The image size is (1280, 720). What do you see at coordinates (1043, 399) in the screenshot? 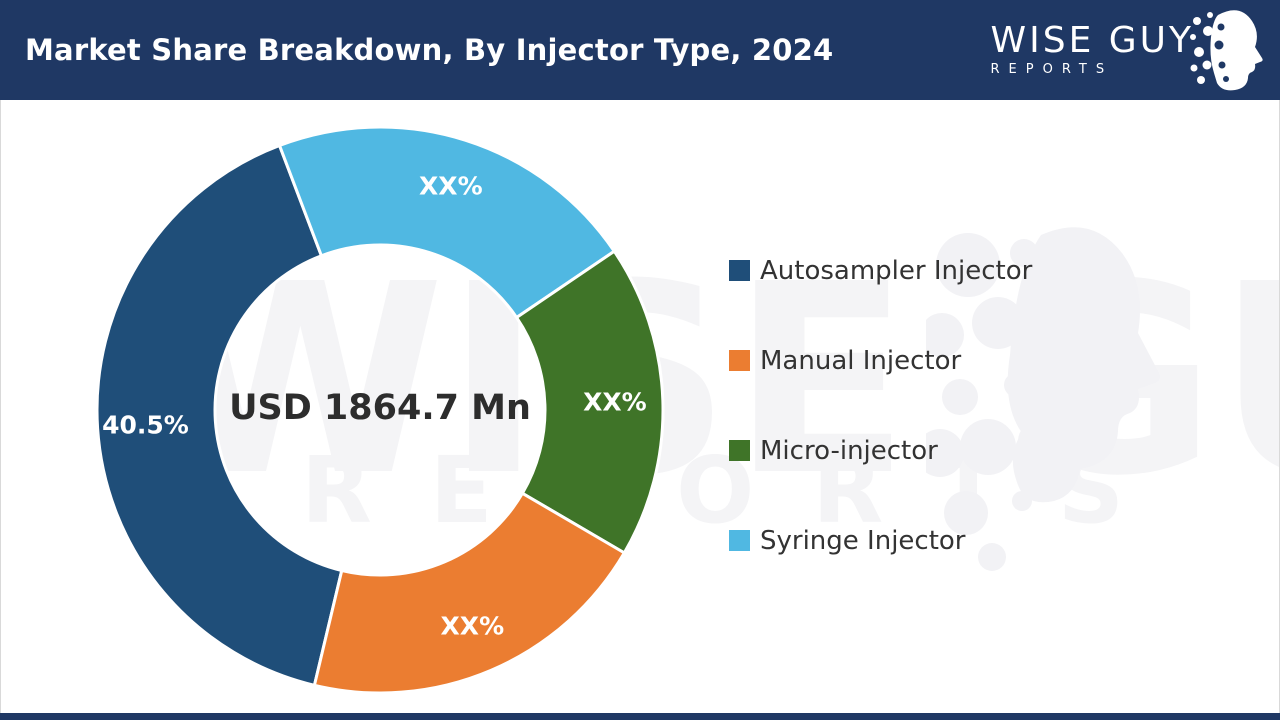
I see `face-watermark` at bounding box center [1043, 399].